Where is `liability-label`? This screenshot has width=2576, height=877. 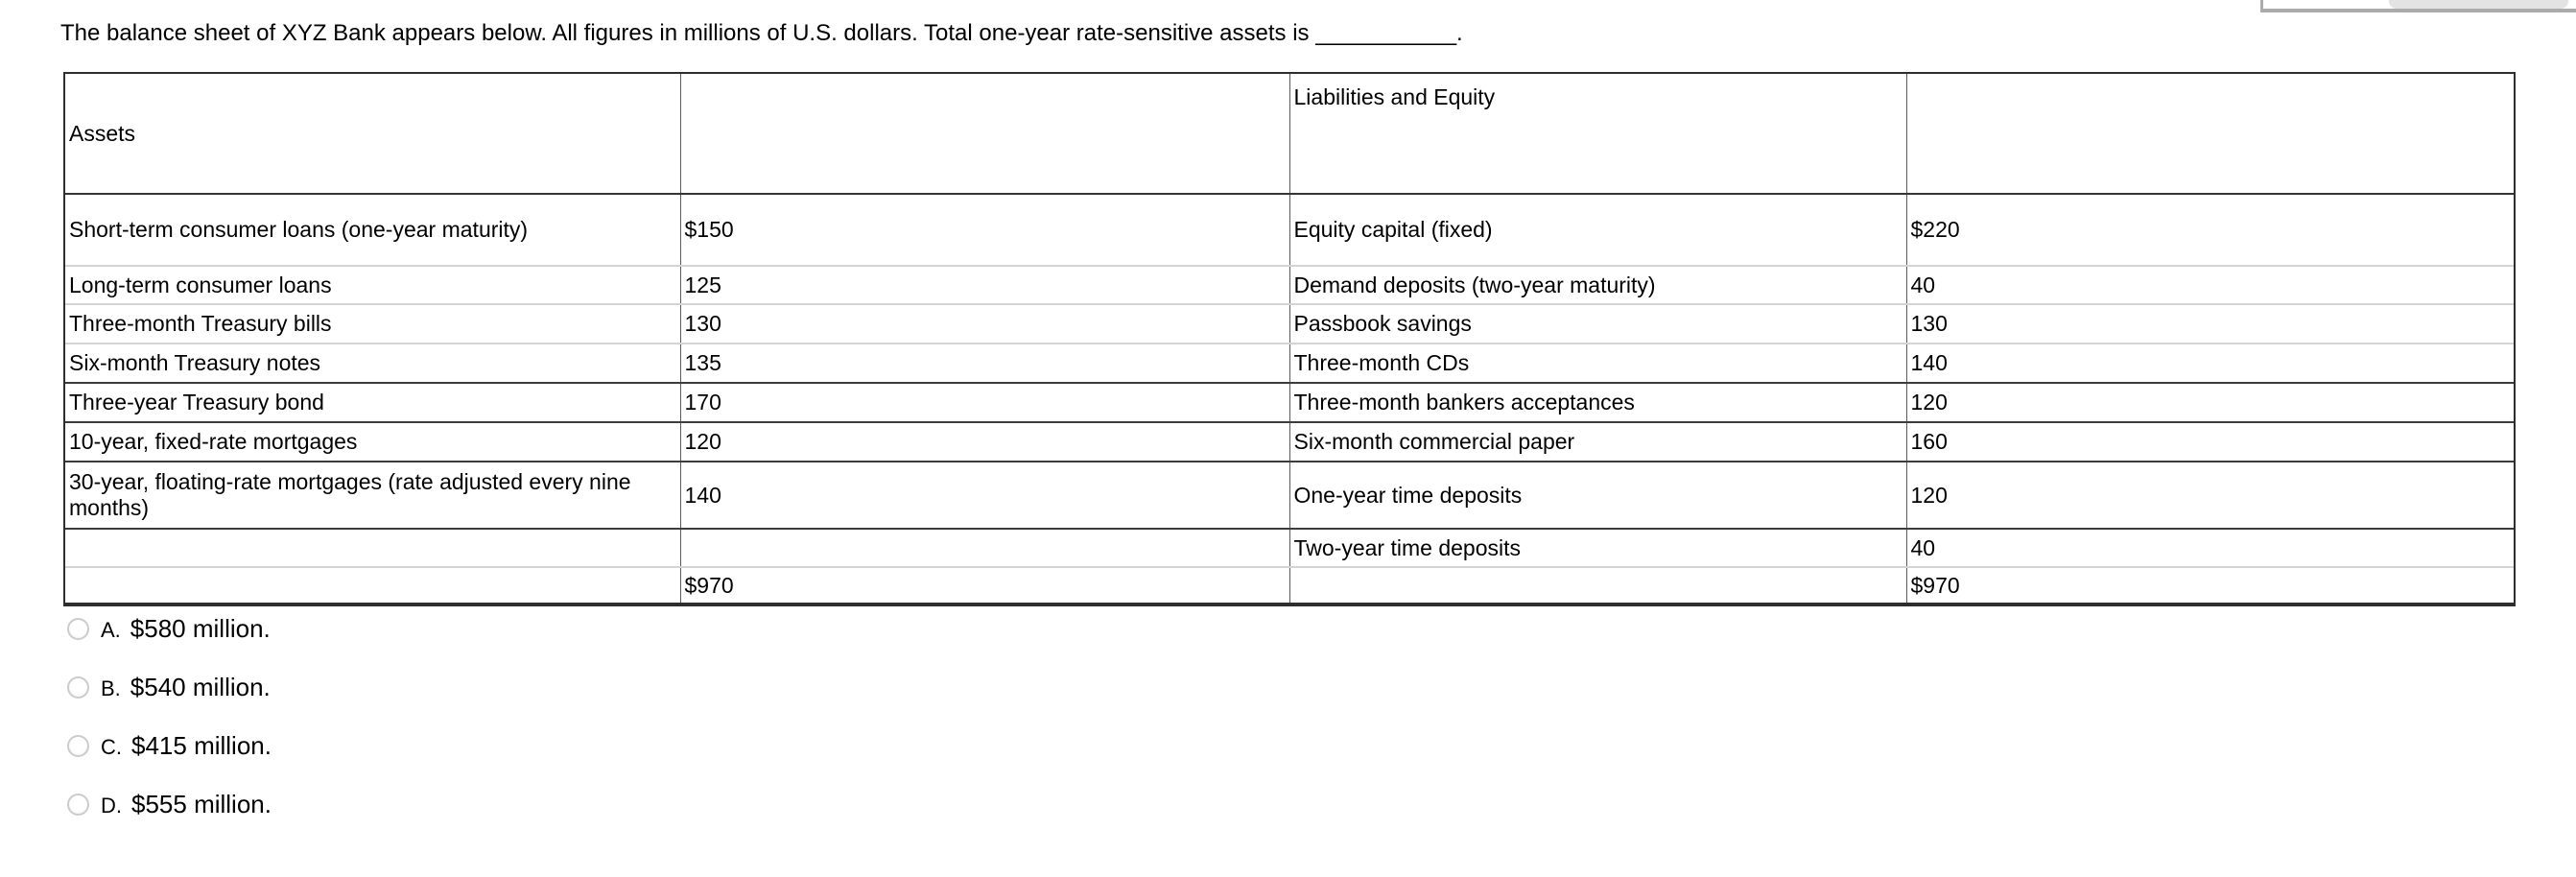
liability-label is located at coordinates (1598, 585).